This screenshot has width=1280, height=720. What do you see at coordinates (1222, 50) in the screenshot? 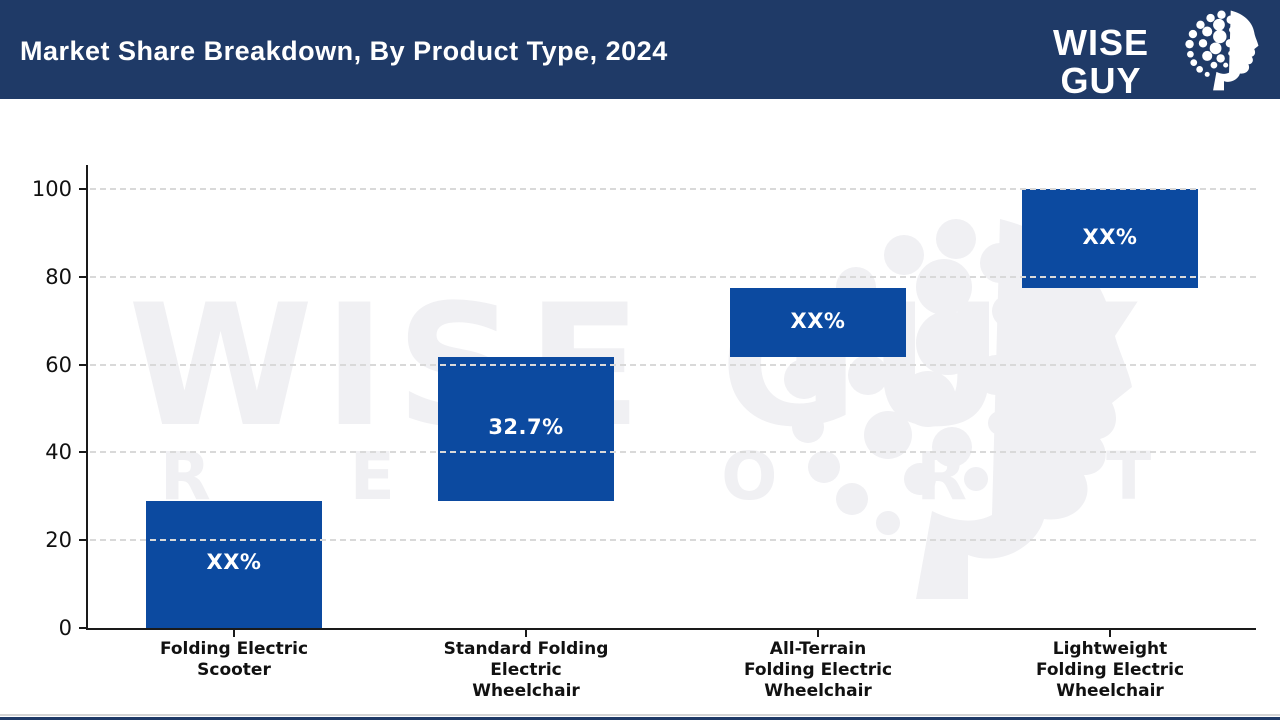
I see `logo-face-icon` at bounding box center [1222, 50].